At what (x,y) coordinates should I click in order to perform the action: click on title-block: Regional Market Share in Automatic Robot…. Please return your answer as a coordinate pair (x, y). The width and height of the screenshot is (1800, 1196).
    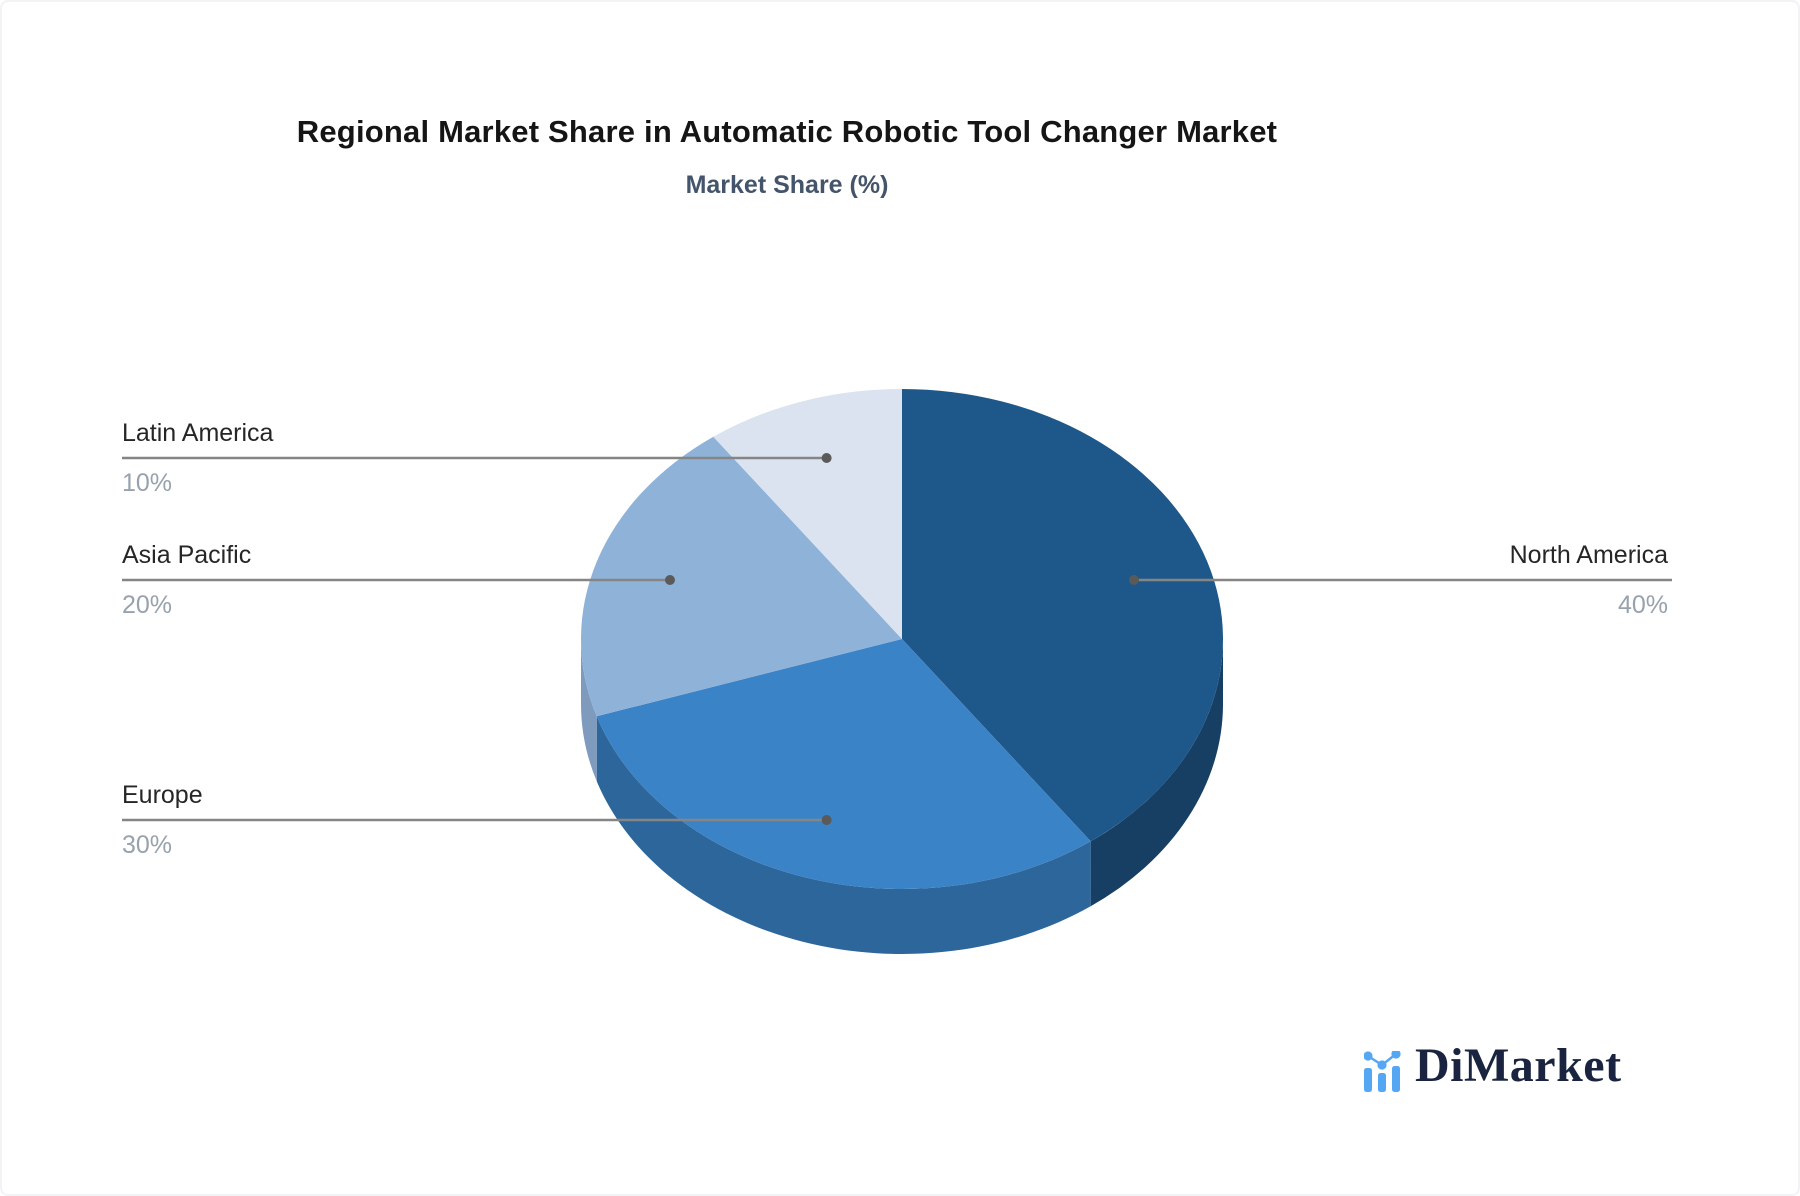
    Looking at the image, I should click on (787, 157).